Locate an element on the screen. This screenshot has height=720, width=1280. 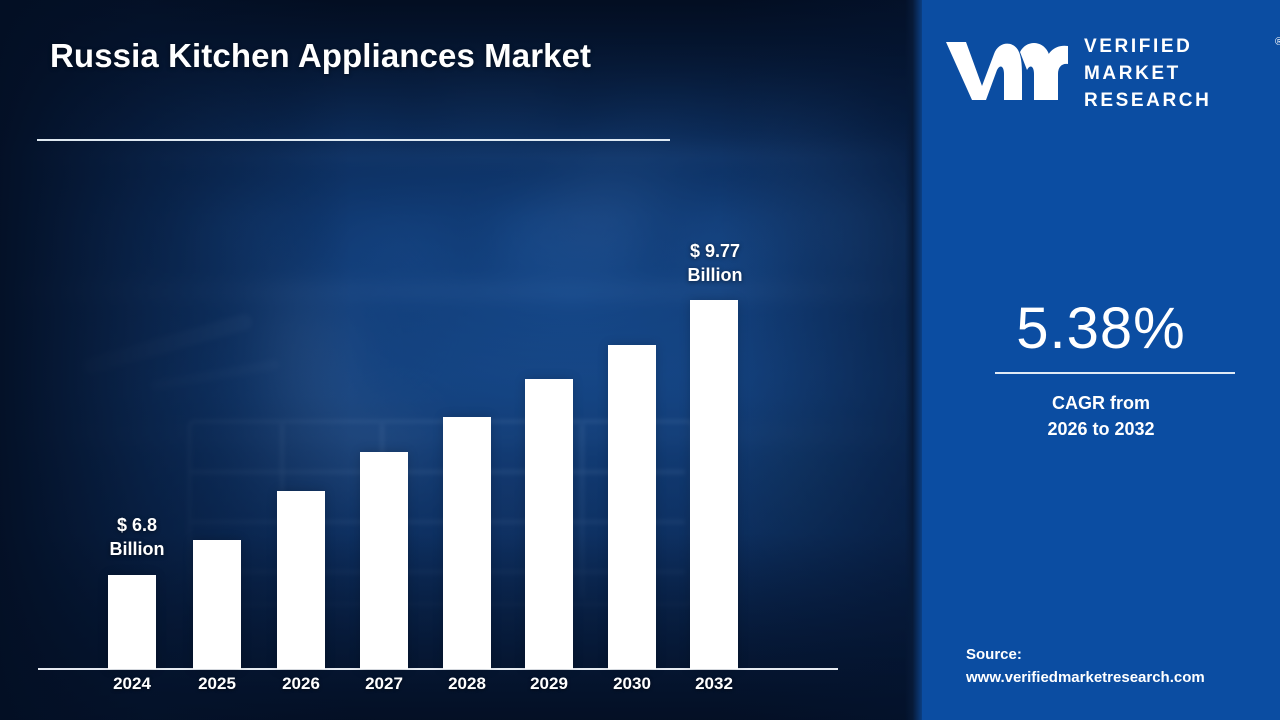
x-tick-2024: 2024 is located at coordinates (132, 683).